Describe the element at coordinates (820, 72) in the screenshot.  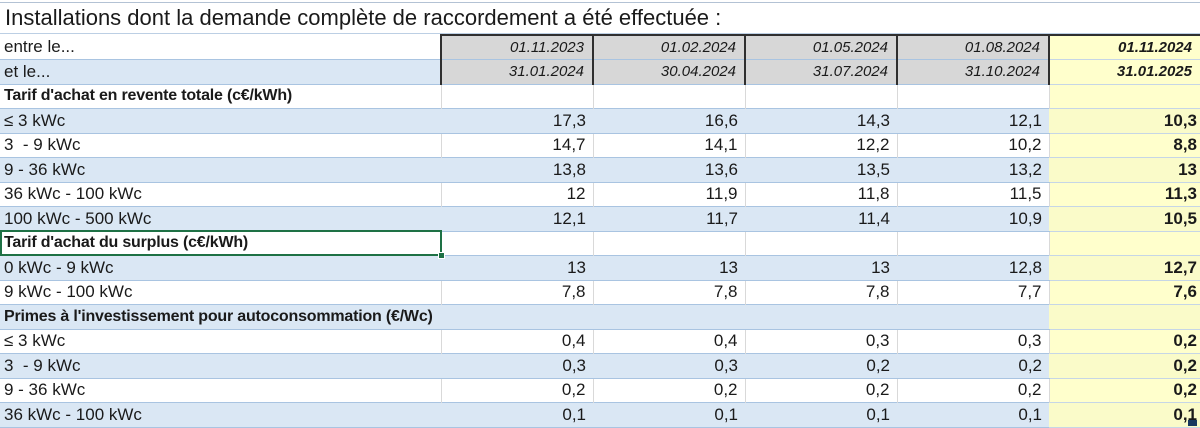
I see `date-cell: 31.07.2024` at that location.